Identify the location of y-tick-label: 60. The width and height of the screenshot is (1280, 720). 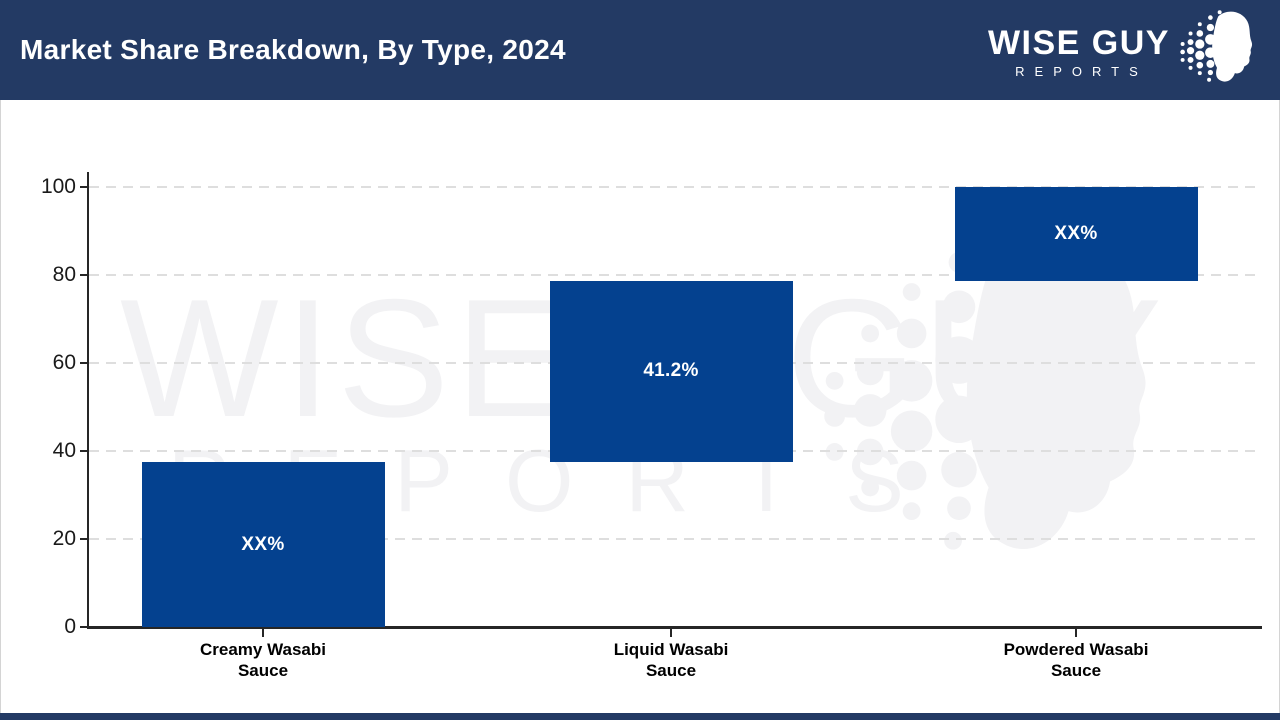
(64, 362).